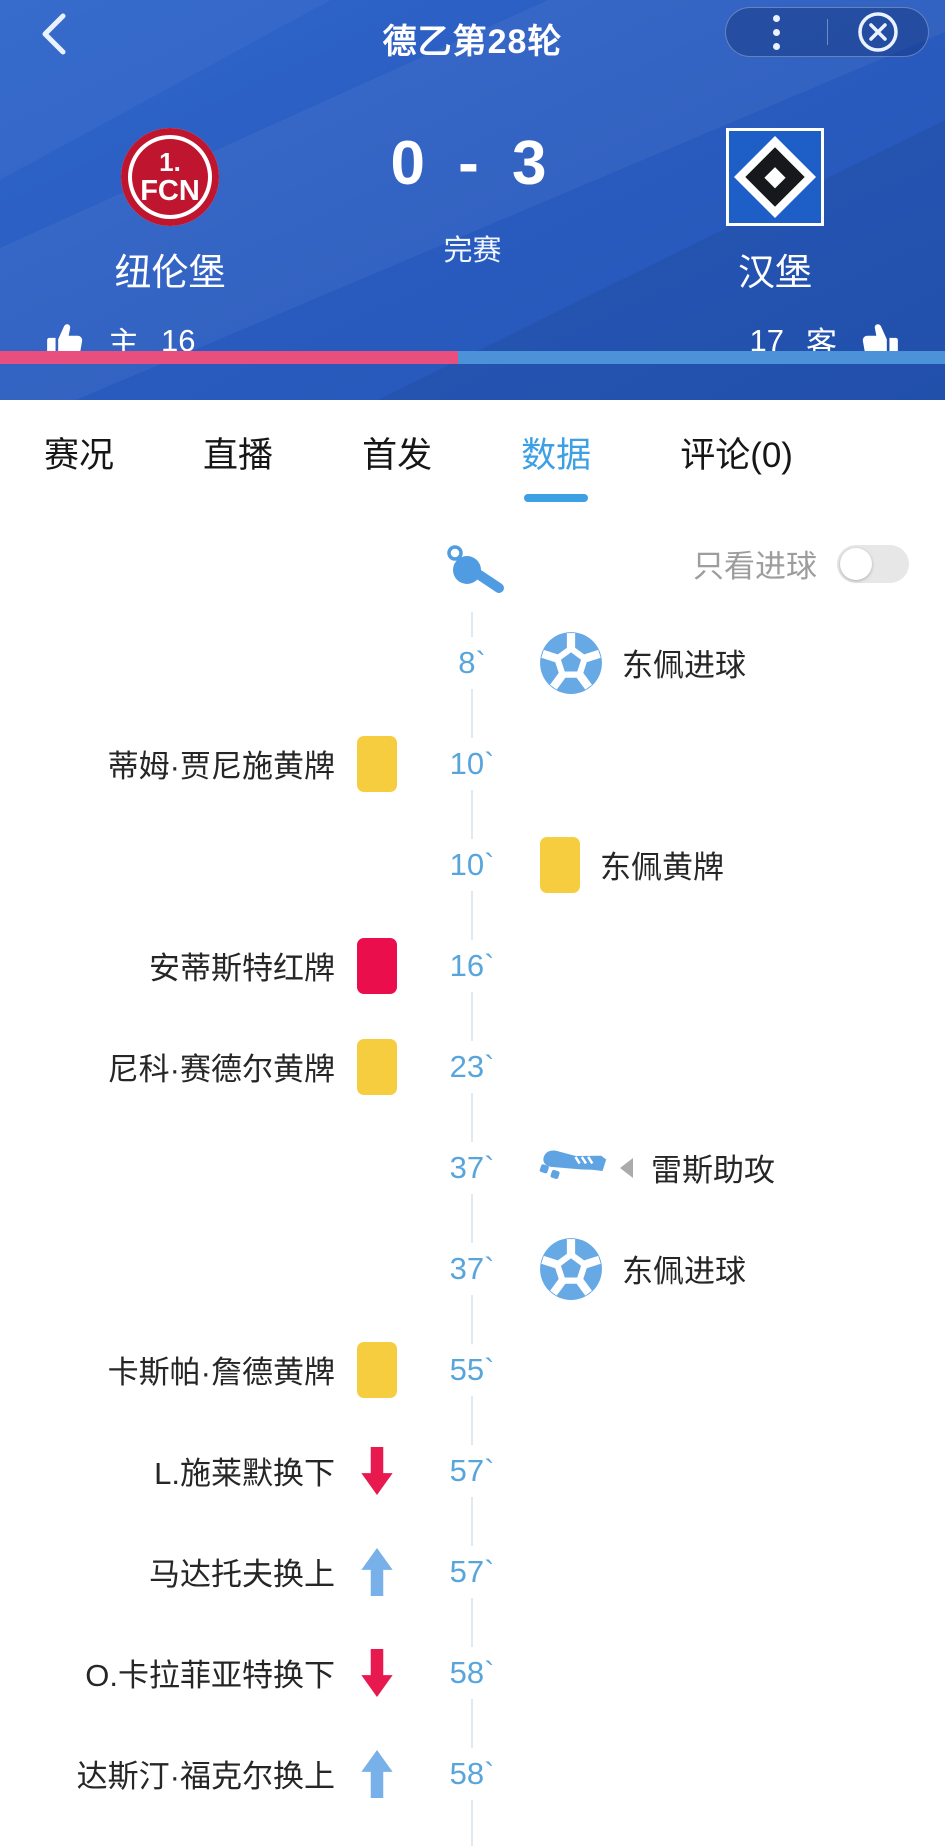  I want to click on tab-data: 数据, so click(556, 457).